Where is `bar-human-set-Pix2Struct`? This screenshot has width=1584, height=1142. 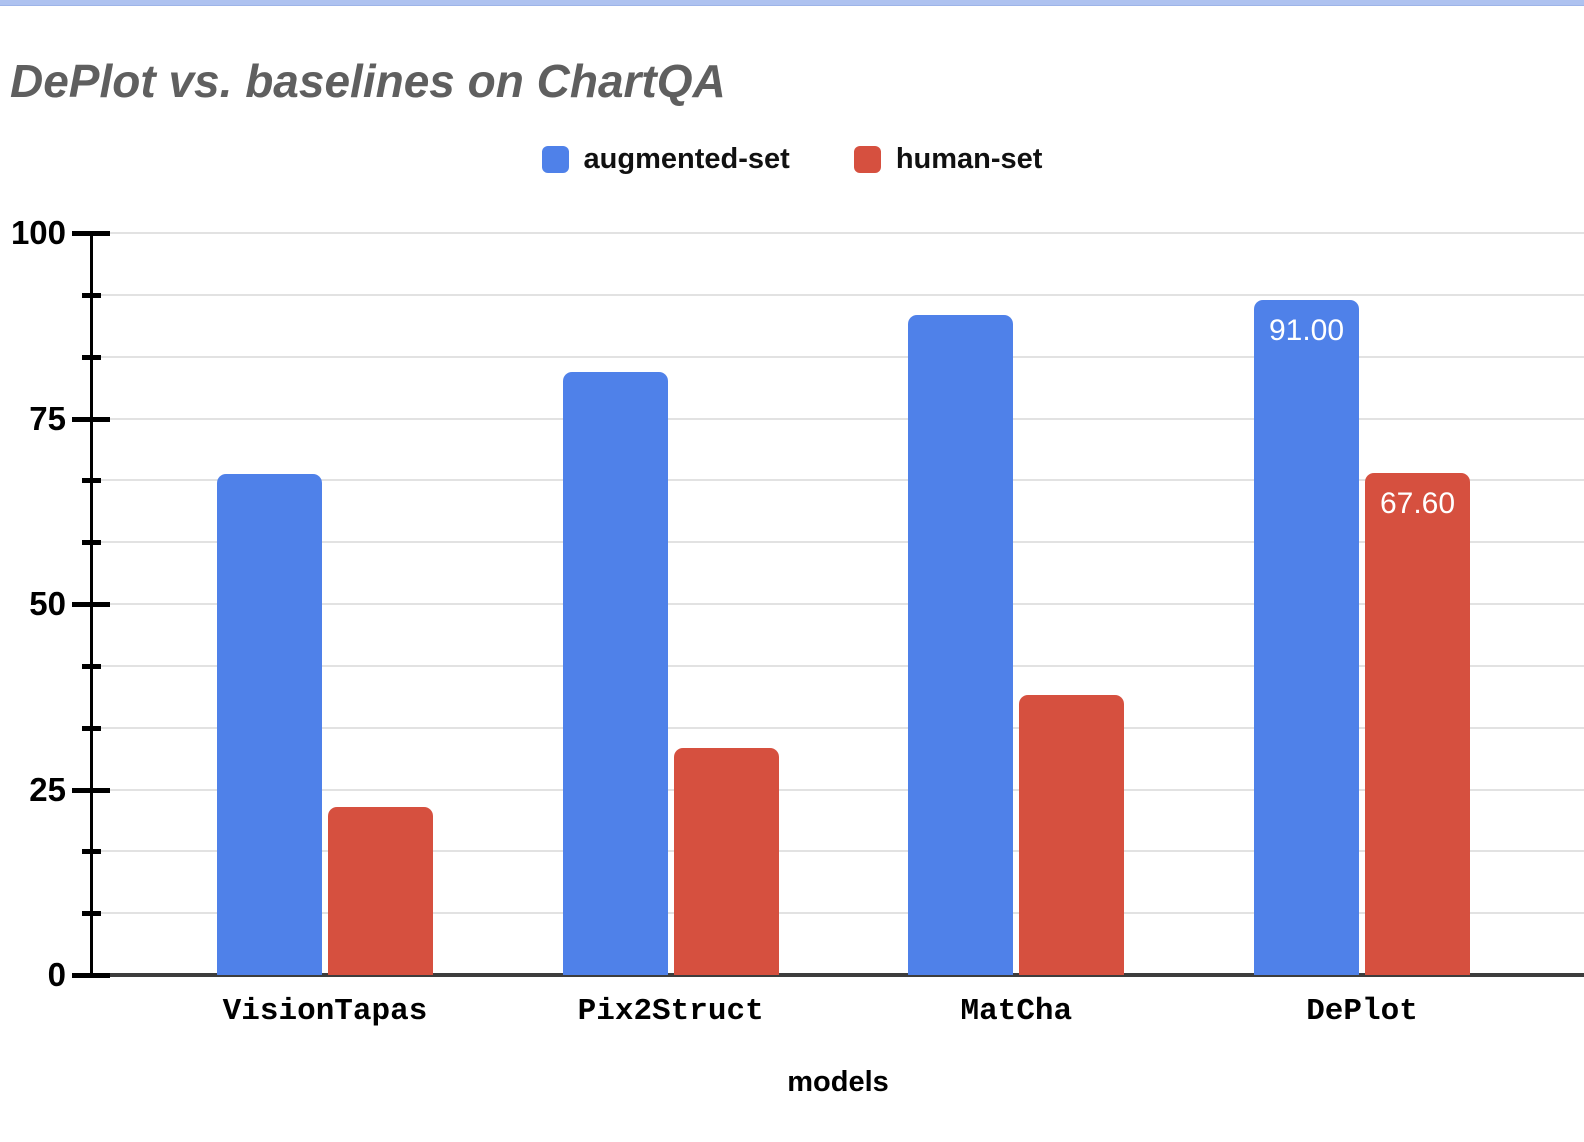 bar-human-set-Pix2Struct is located at coordinates (726, 861).